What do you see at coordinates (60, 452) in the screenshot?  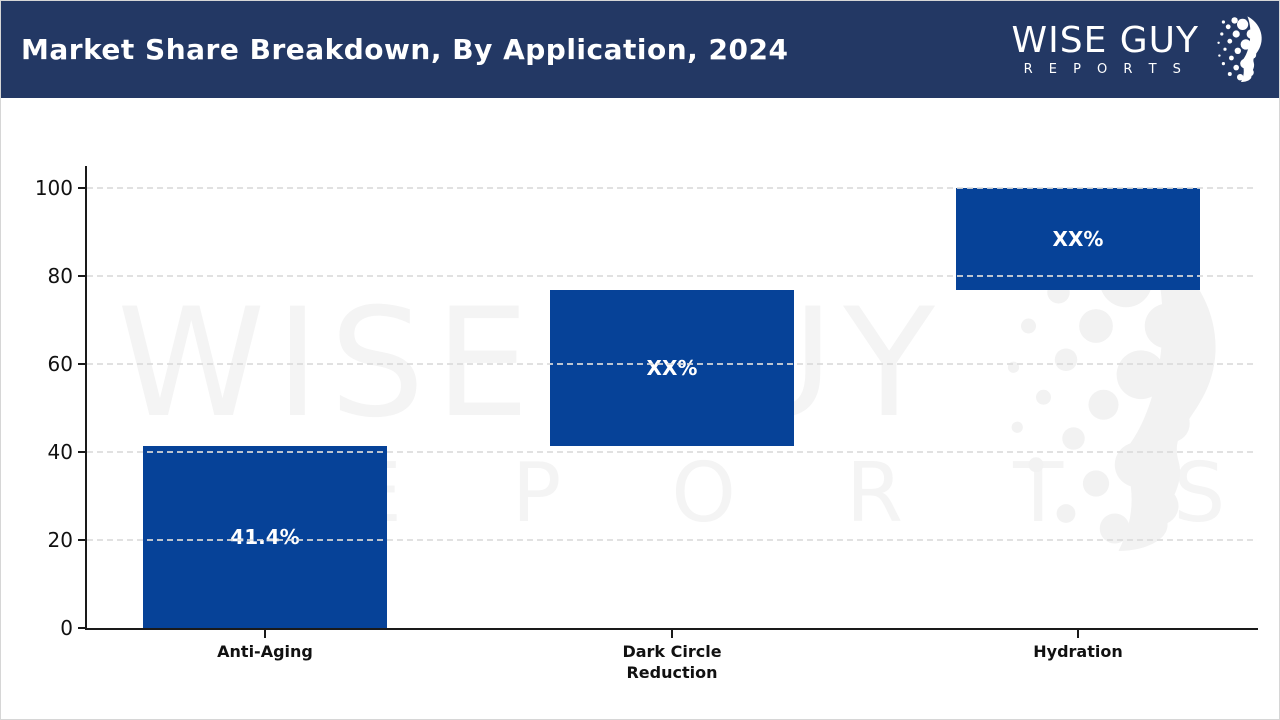 I see `y-axis-tick-label: 40` at bounding box center [60, 452].